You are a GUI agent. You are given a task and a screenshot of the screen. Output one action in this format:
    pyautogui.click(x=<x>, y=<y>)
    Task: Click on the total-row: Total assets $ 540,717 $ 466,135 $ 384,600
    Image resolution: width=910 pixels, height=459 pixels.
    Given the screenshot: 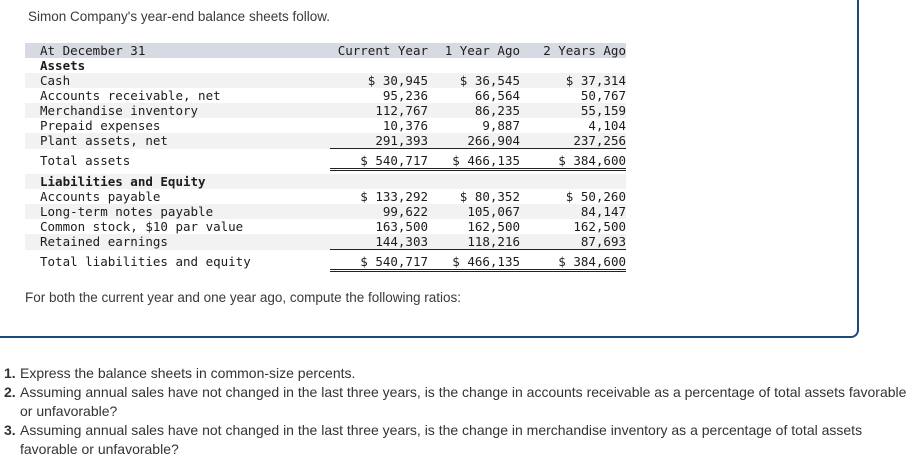 What is the action you would take?
    pyautogui.click(x=325, y=161)
    